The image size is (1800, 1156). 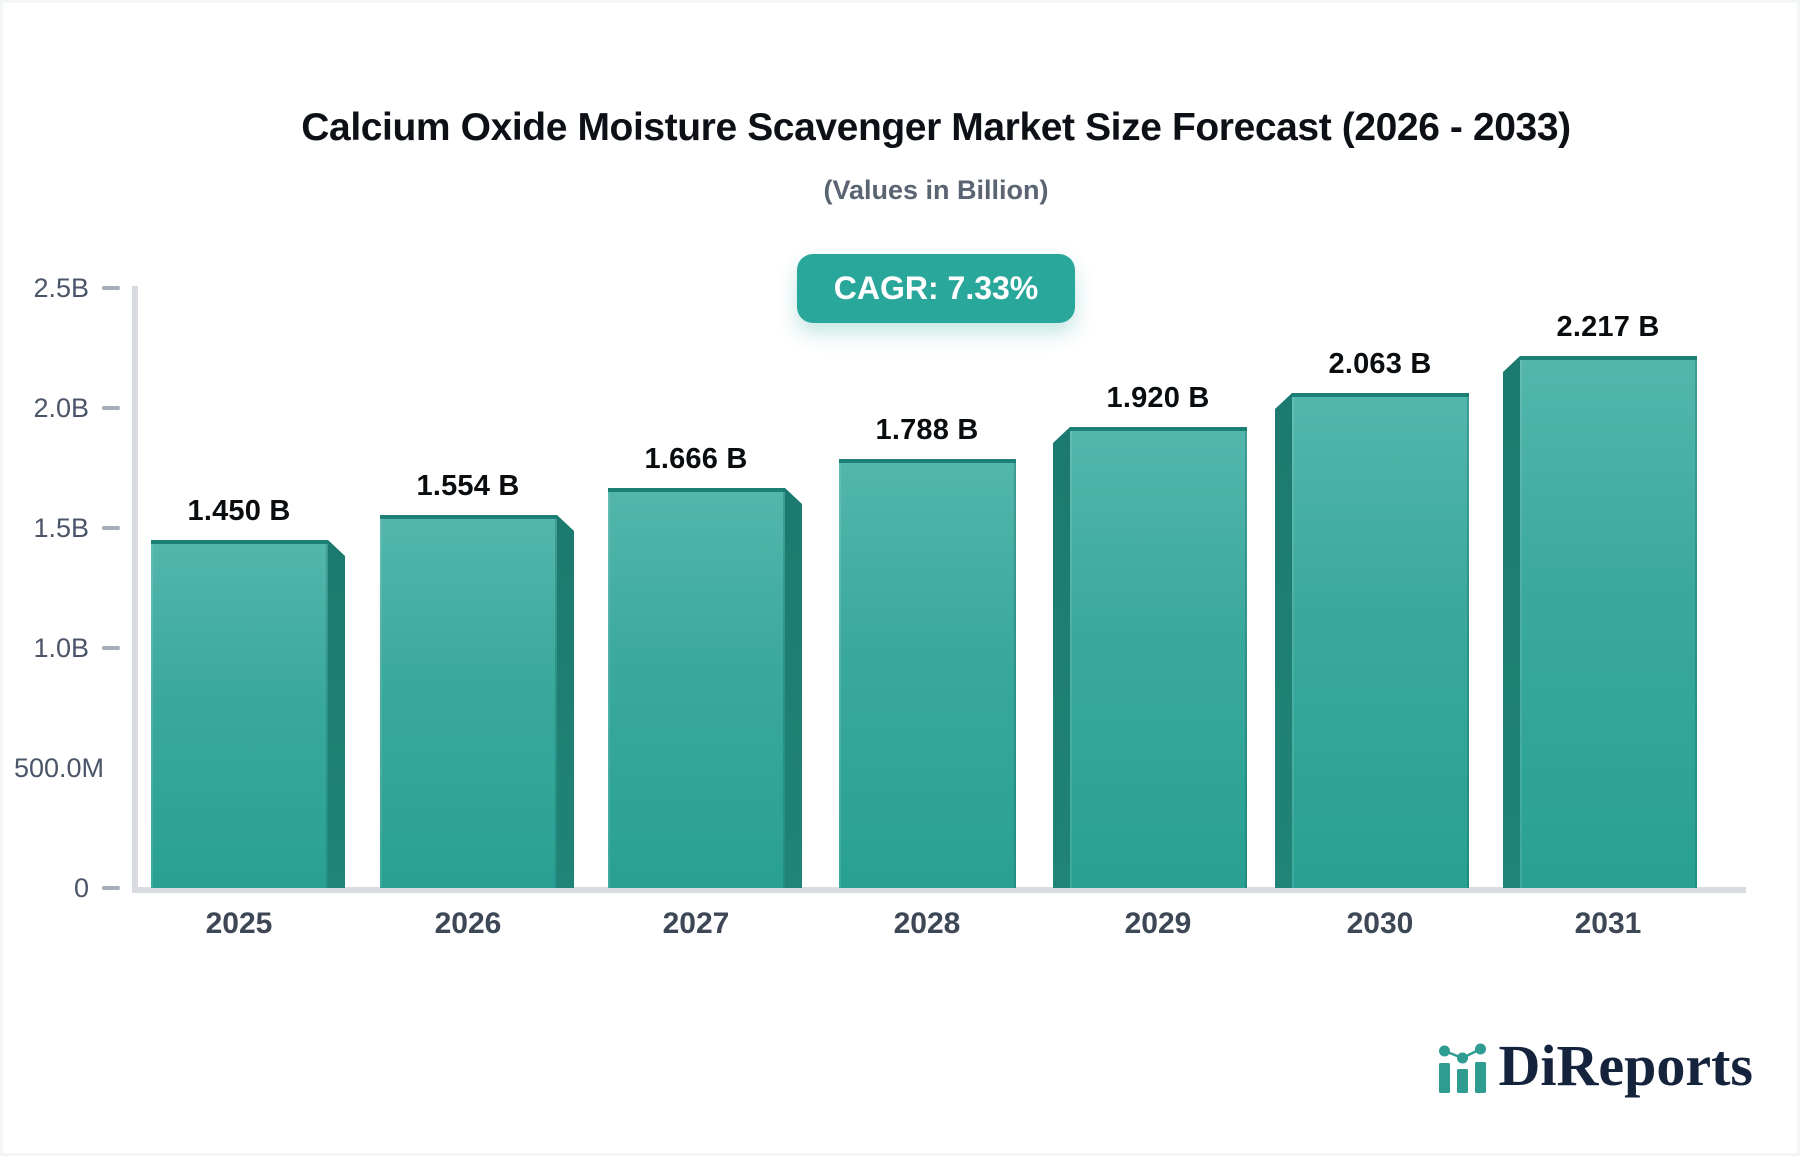 What do you see at coordinates (135, 589) in the screenshot?
I see `y-axis-line` at bounding box center [135, 589].